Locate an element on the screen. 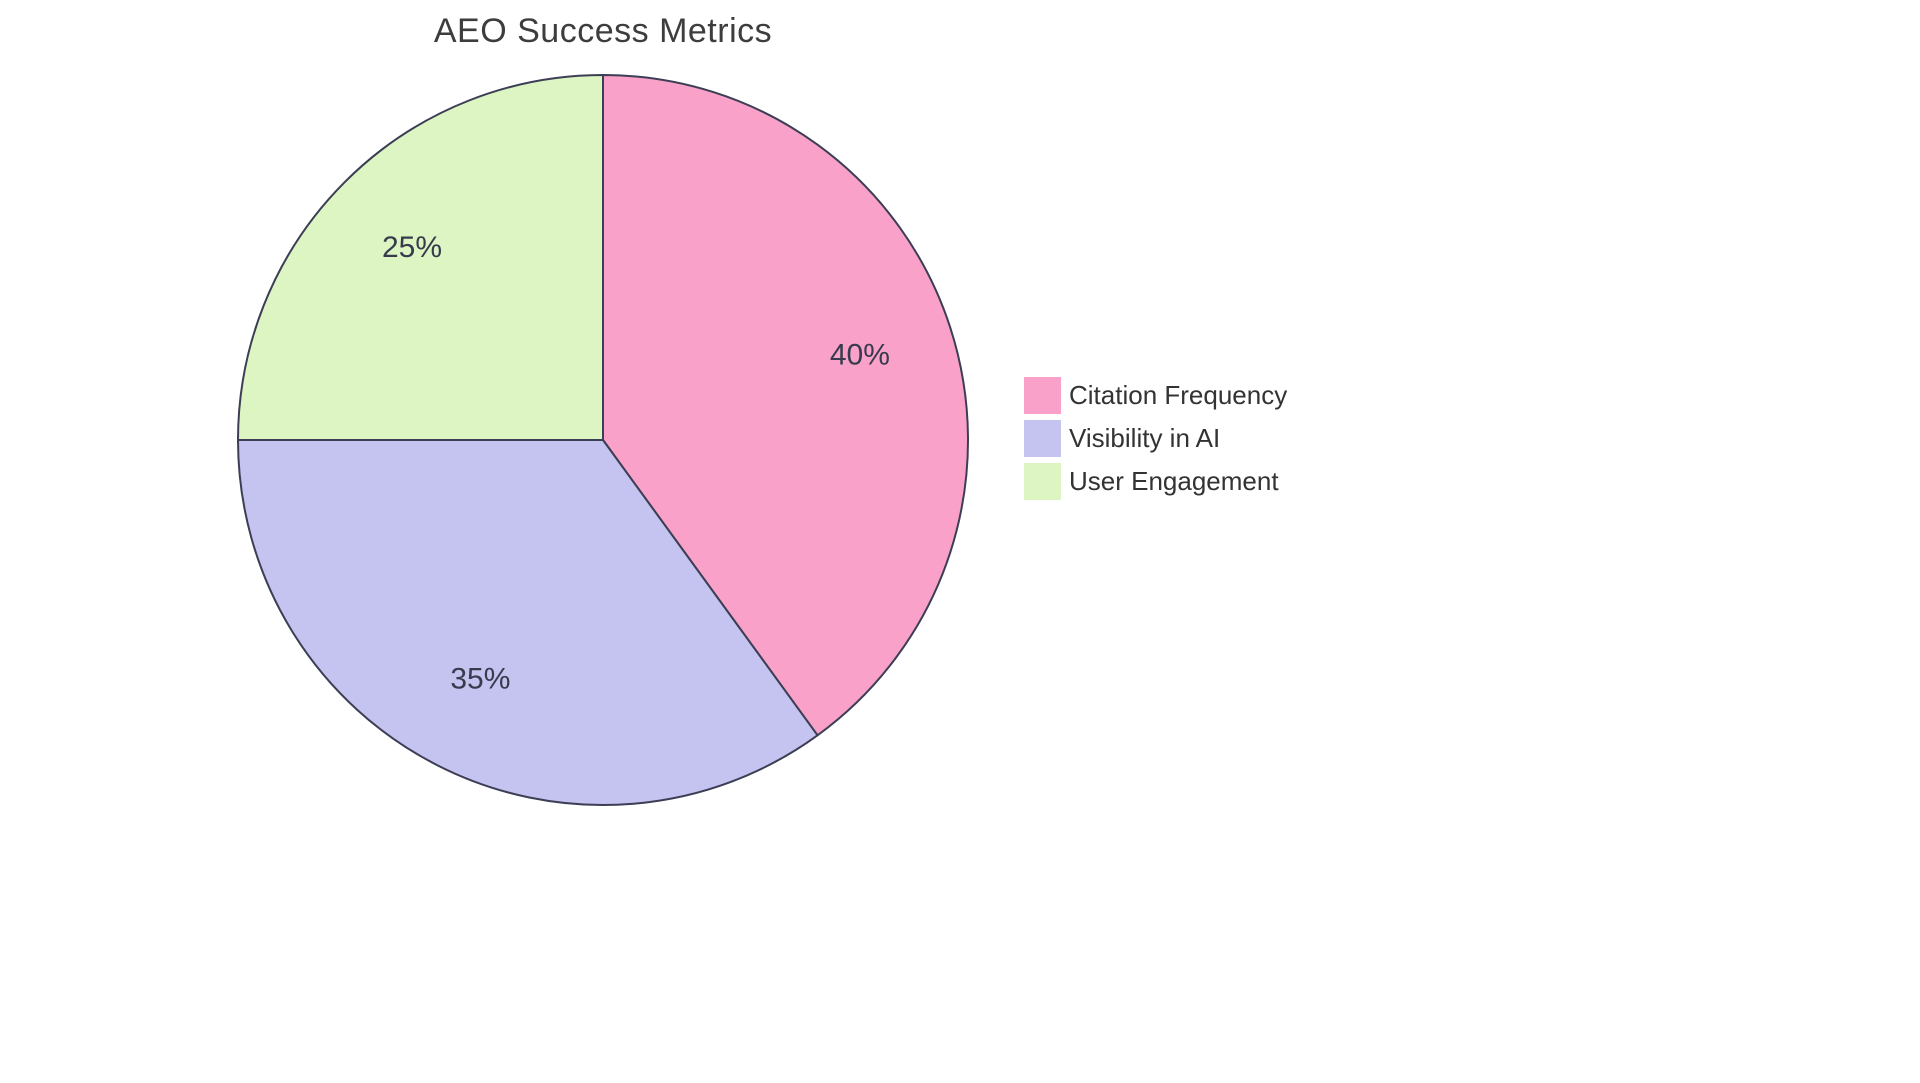 The image size is (1920, 1083). pie-slice-pct-label: 25% is located at coordinates (412, 247).